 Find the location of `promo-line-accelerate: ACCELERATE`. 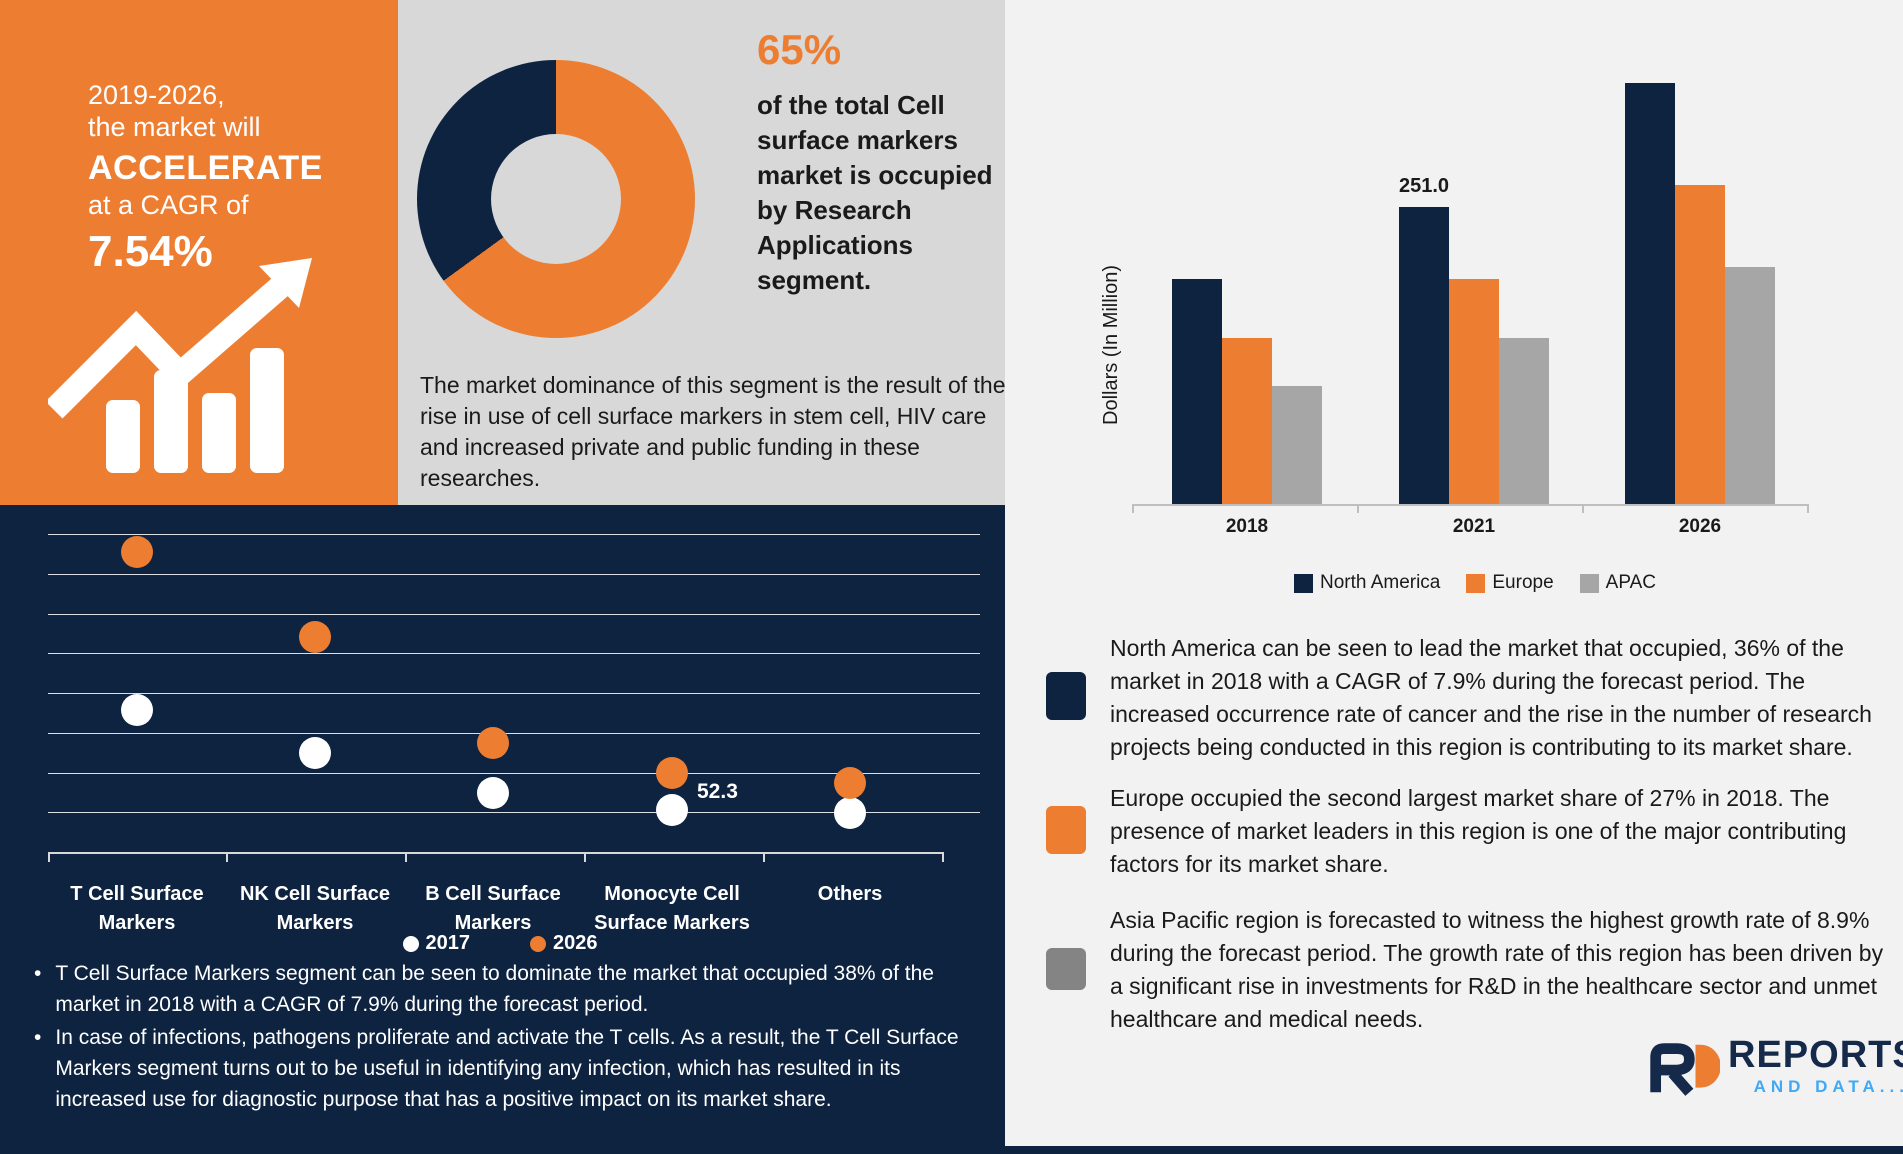

promo-line-accelerate: ACCELERATE is located at coordinates (205, 167).